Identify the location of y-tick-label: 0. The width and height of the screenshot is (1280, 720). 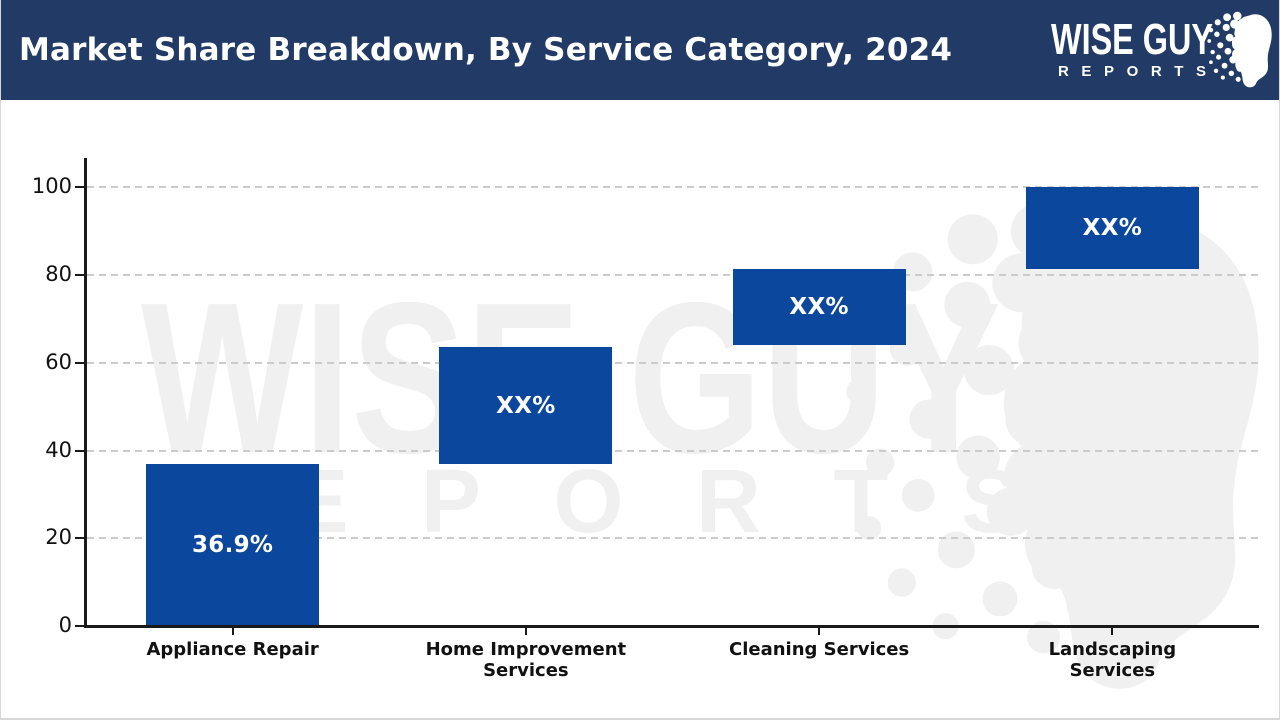
(65, 625).